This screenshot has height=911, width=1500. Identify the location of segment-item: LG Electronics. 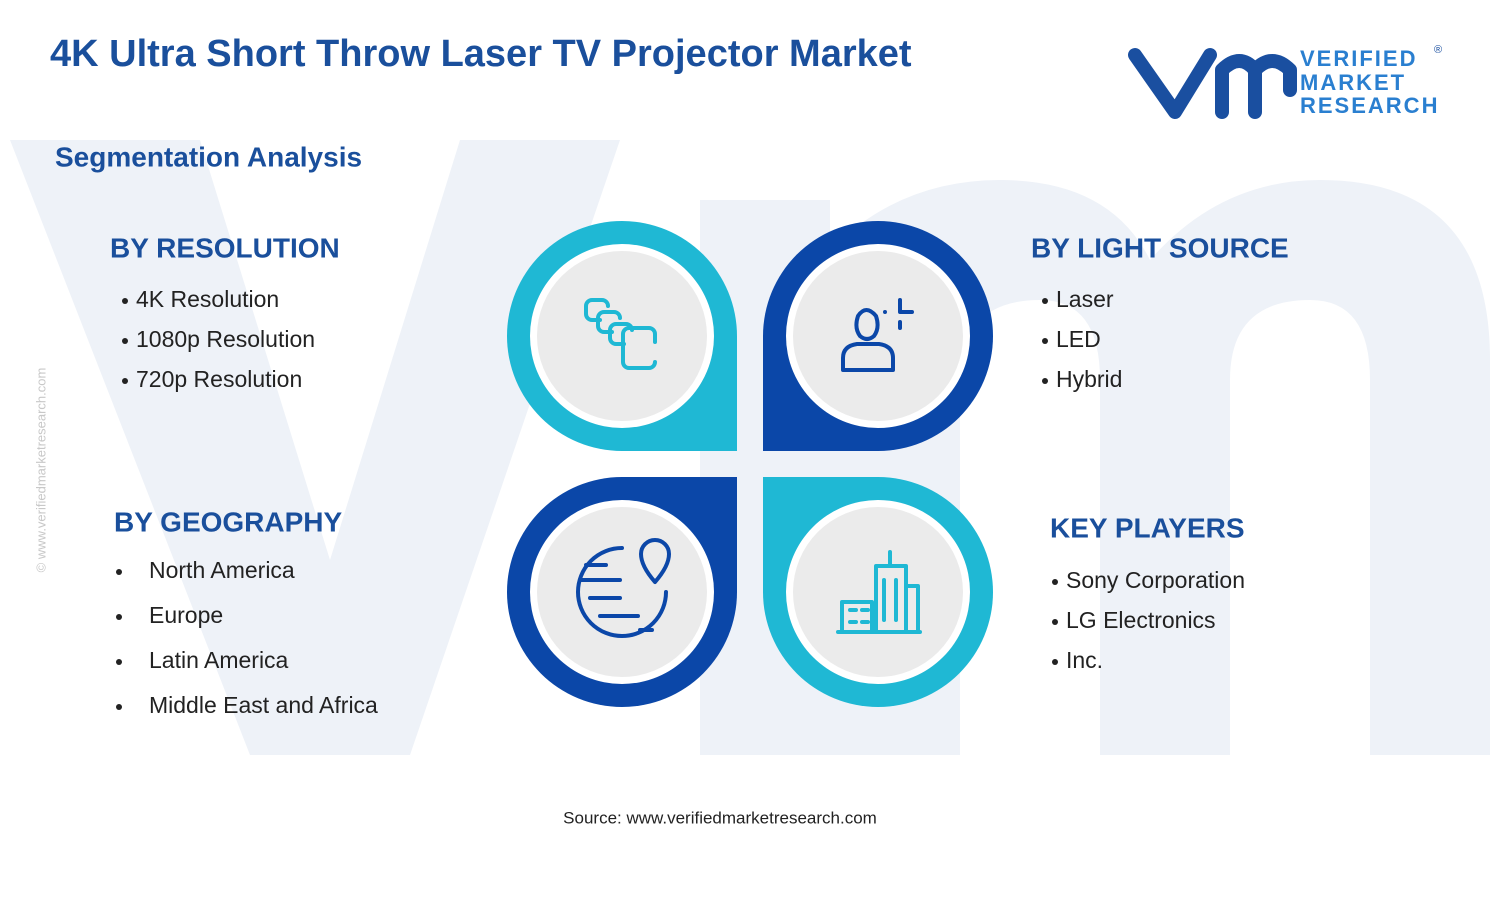
(1141, 620).